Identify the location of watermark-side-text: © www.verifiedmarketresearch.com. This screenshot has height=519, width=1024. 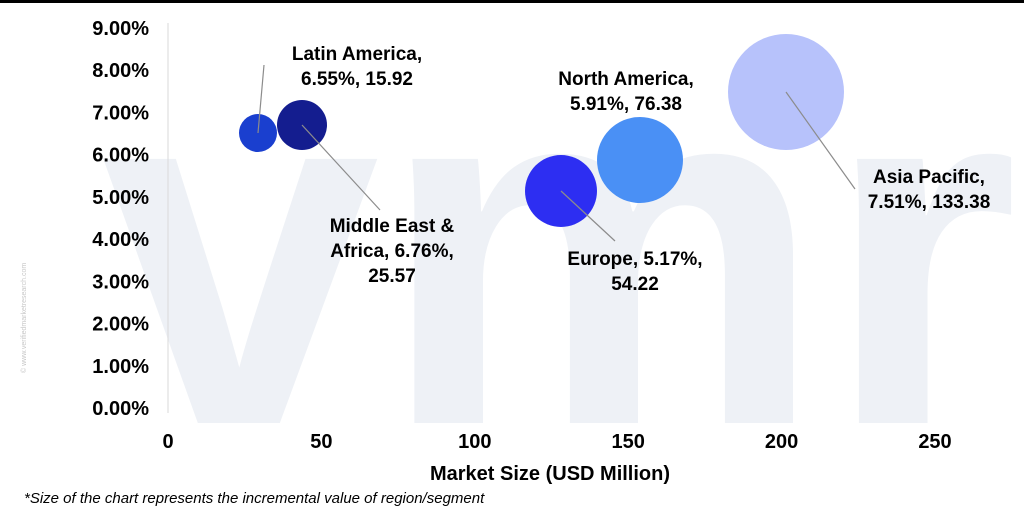
(24, 318).